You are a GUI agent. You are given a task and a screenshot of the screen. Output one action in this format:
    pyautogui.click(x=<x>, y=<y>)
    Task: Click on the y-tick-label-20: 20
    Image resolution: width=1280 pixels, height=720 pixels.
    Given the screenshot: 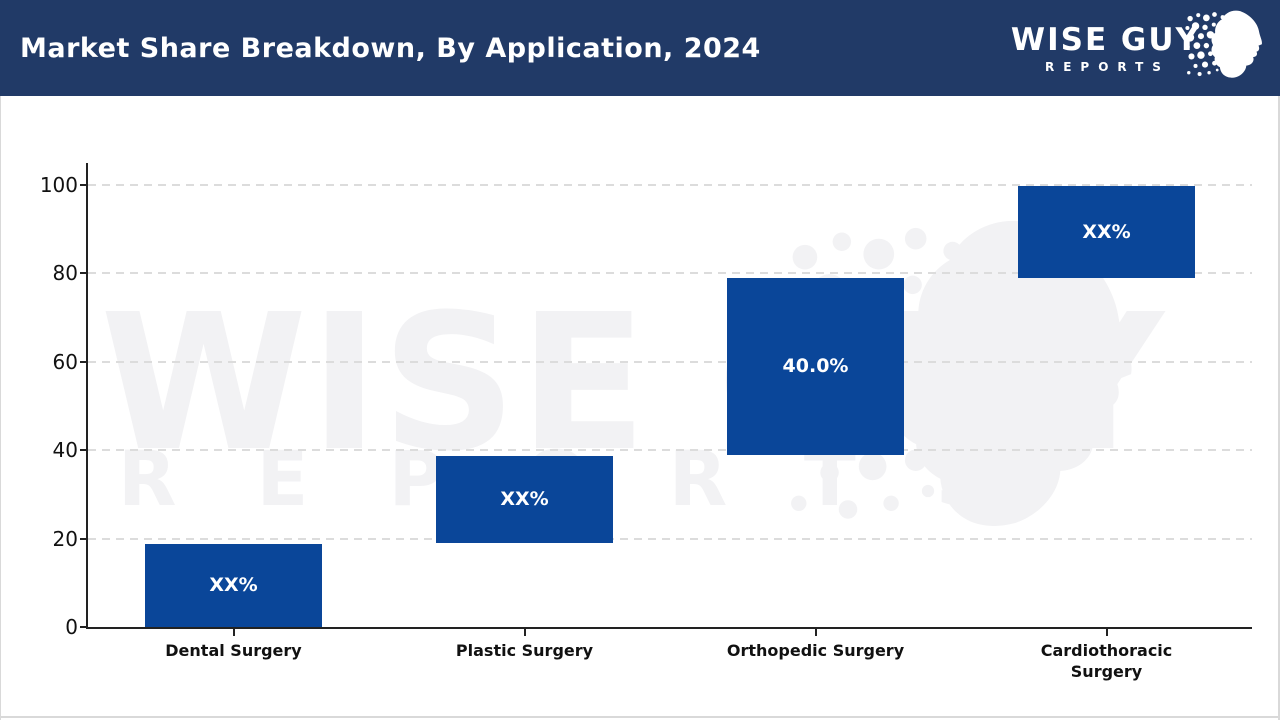 What is the action you would take?
    pyautogui.click(x=65, y=538)
    